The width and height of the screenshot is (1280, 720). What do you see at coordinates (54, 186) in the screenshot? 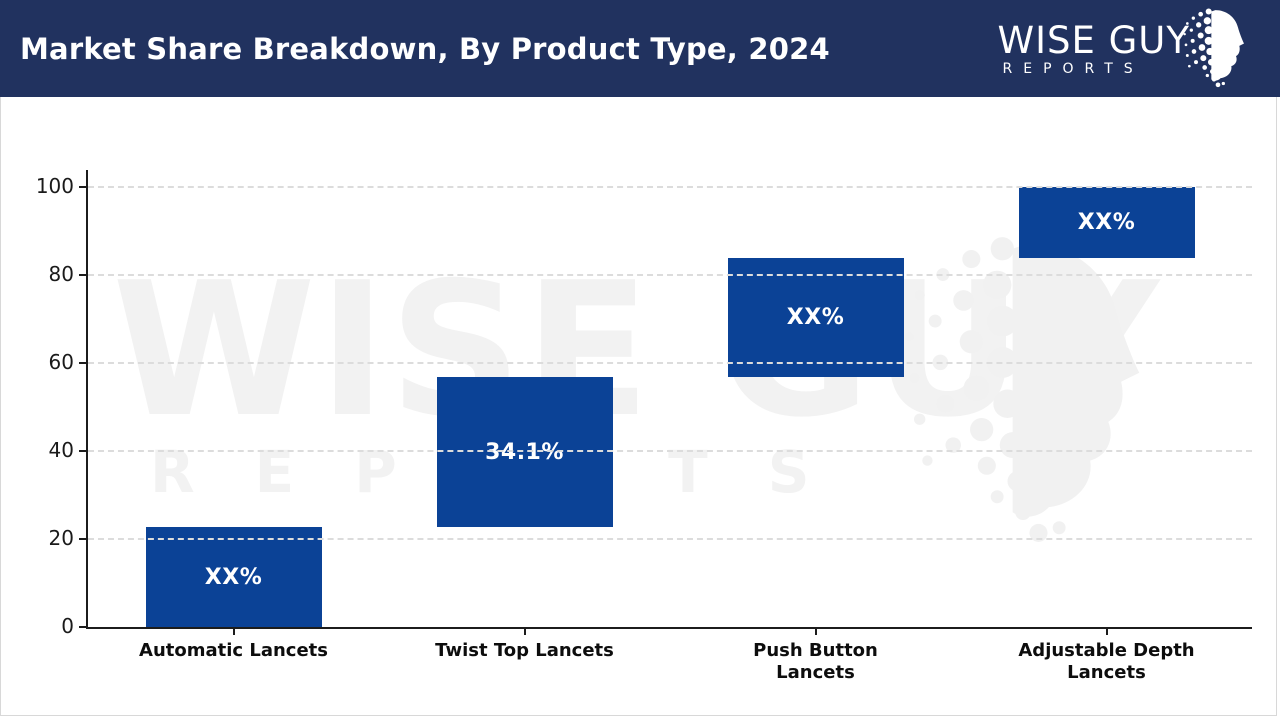
I see `y-tick-label: 100` at bounding box center [54, 186].